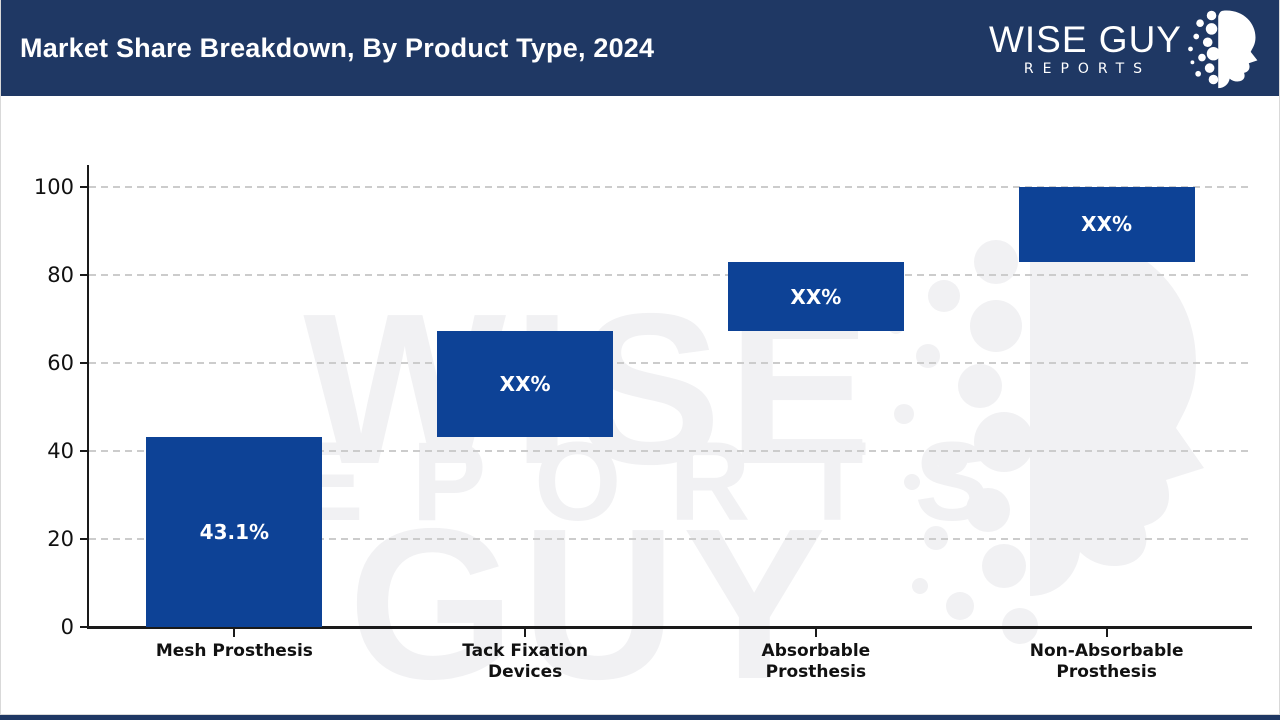 The width and height of the screenshot is (1280, 720). I want to click on wise-guy-reports-logo: WISE GUY REPORTS, so click(1125, 48).